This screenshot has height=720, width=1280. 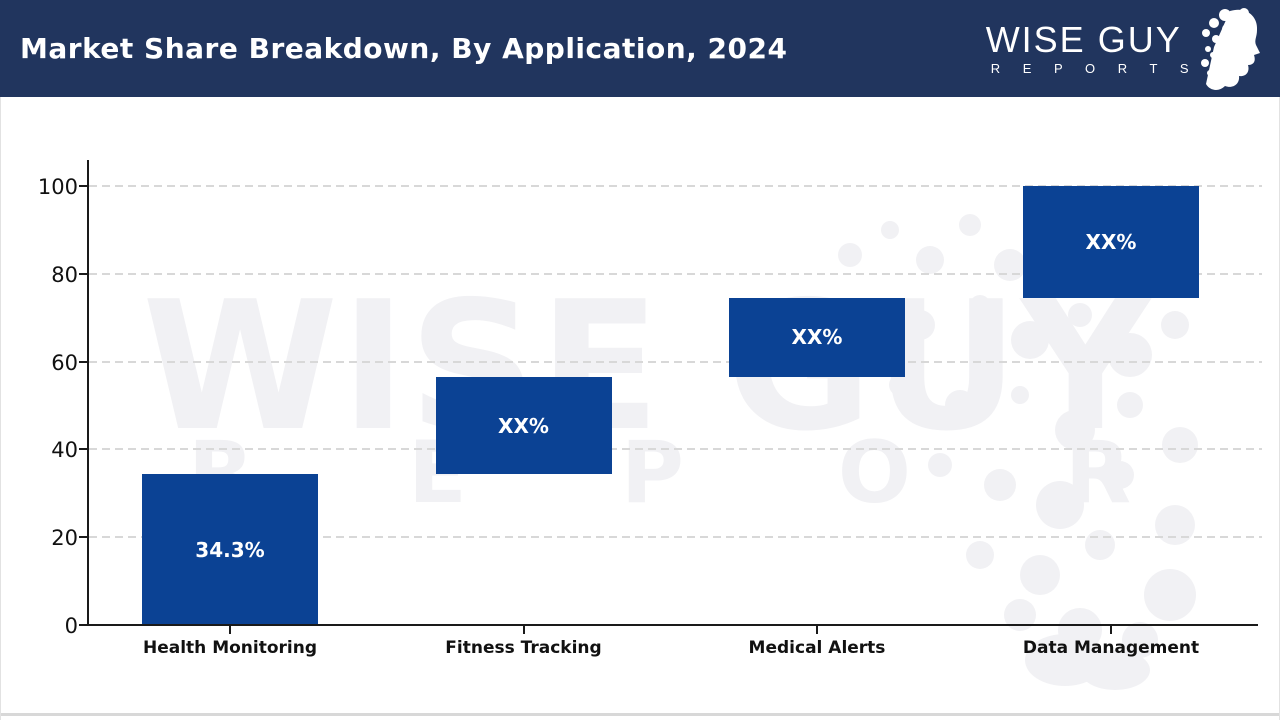 What do you see at coordinates (1083, 39) in the screenshot?
I see `logo-wordmark: WISE GUY` at bounding box center [1083, 39].